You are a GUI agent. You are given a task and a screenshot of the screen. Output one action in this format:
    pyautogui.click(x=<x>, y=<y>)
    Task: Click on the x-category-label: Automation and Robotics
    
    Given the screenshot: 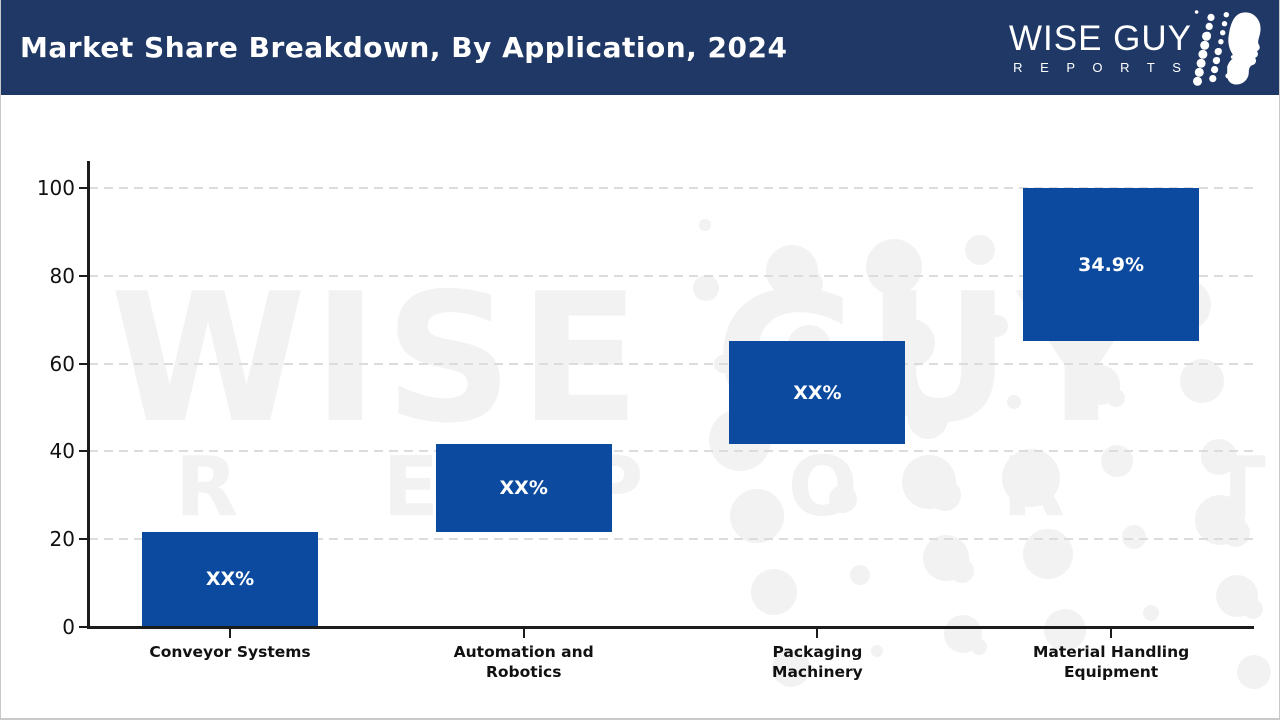 What is the action you would take?
    pyautogui.click(x=524, y=662)
    